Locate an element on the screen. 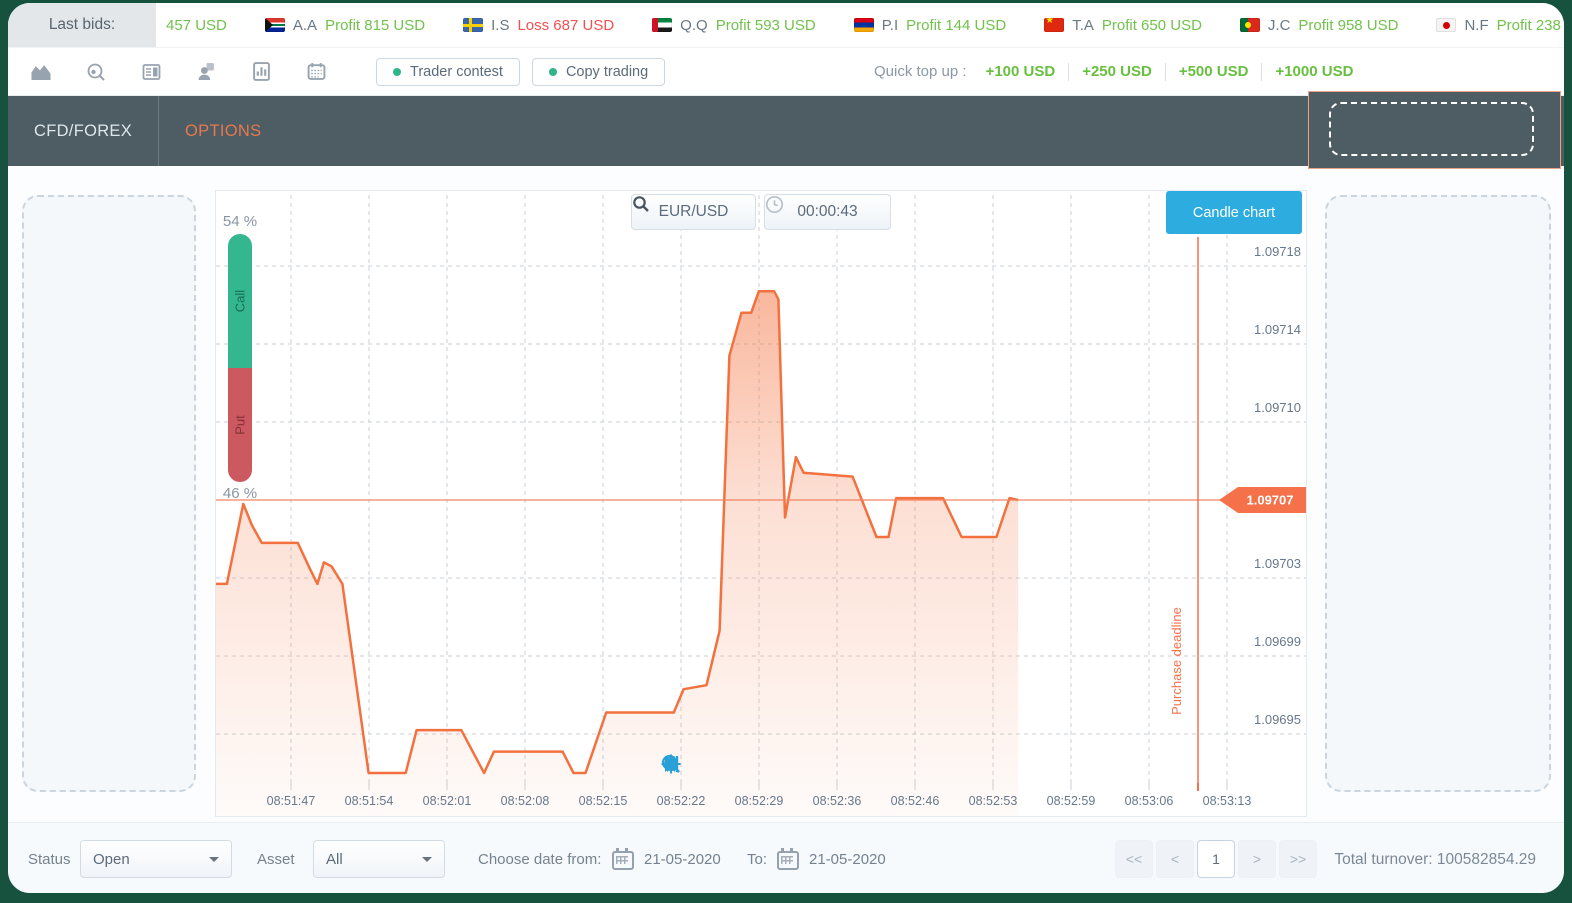  svg-text: 08:52:53 is located at coordinates (993, 801).